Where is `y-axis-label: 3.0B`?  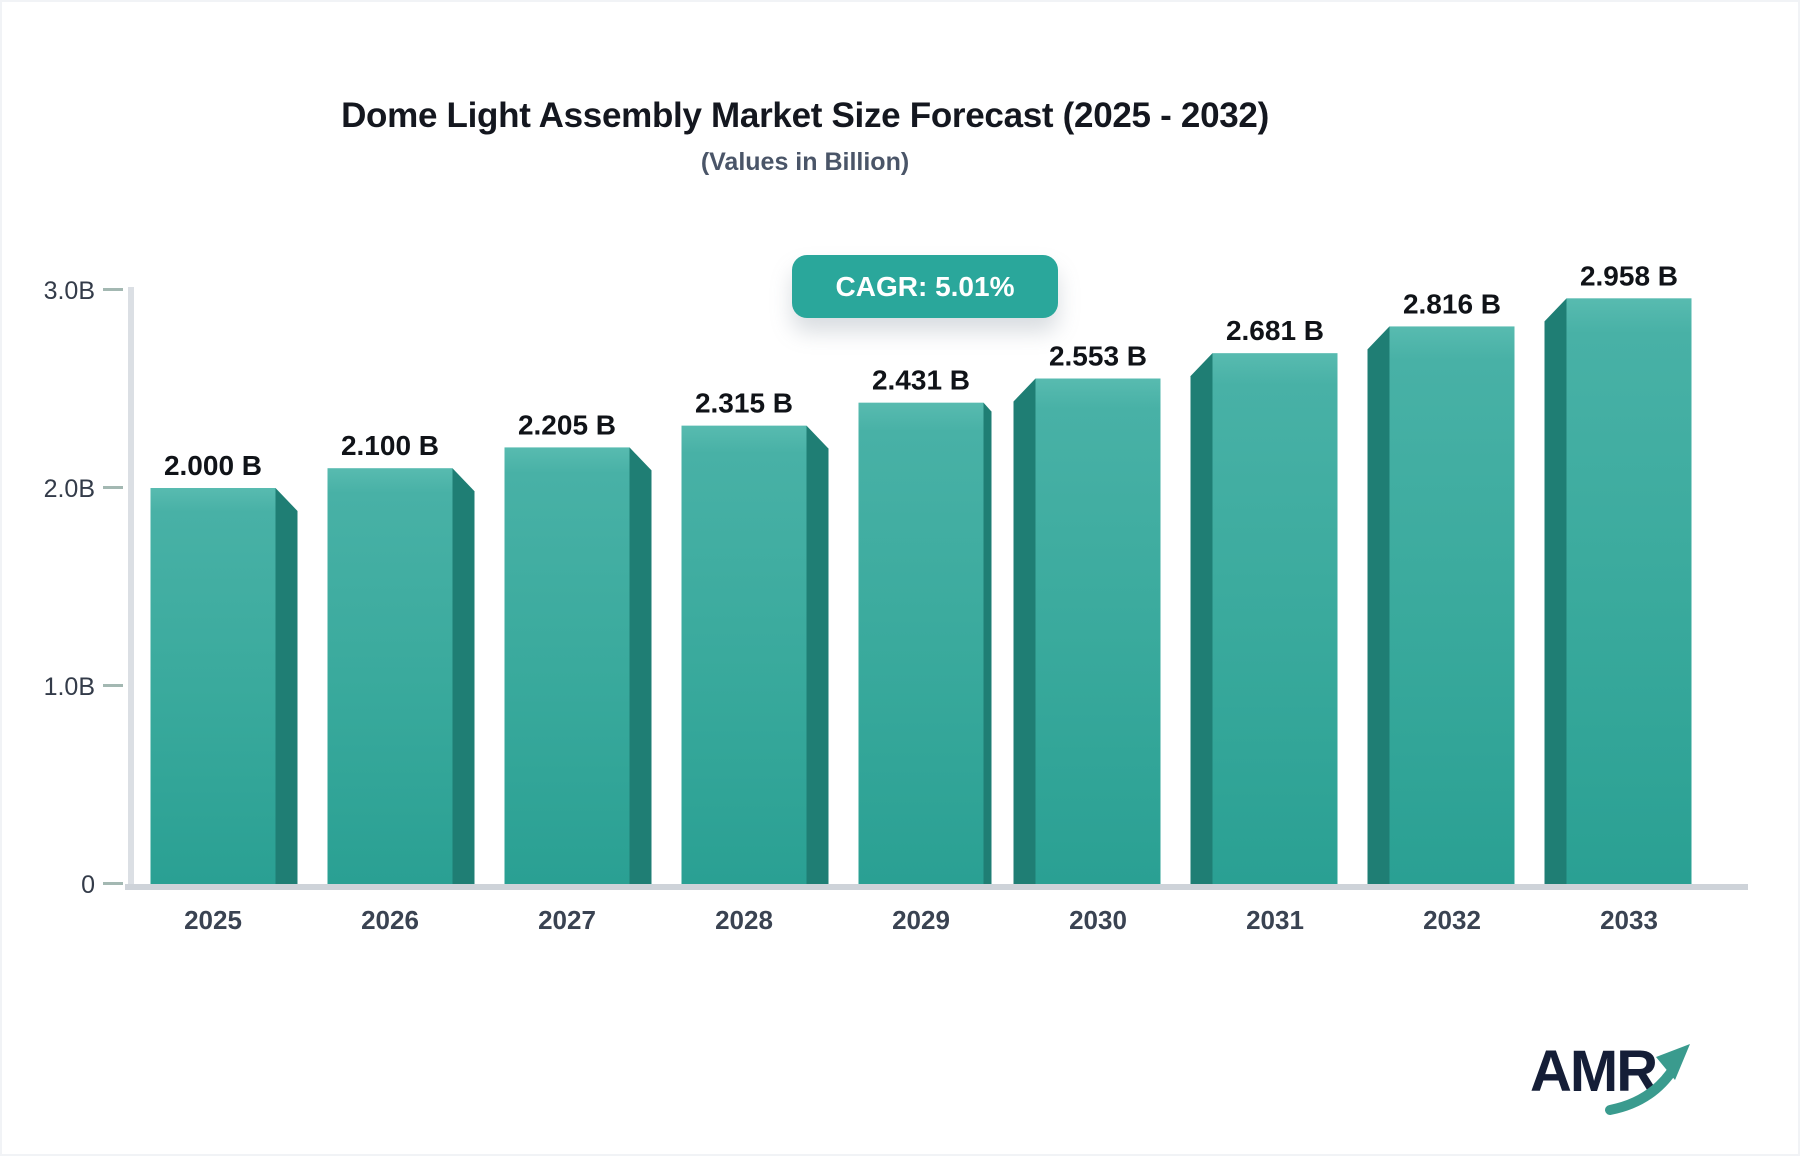
y-axis-label: 3.0B is located at coordinates (69, 291).